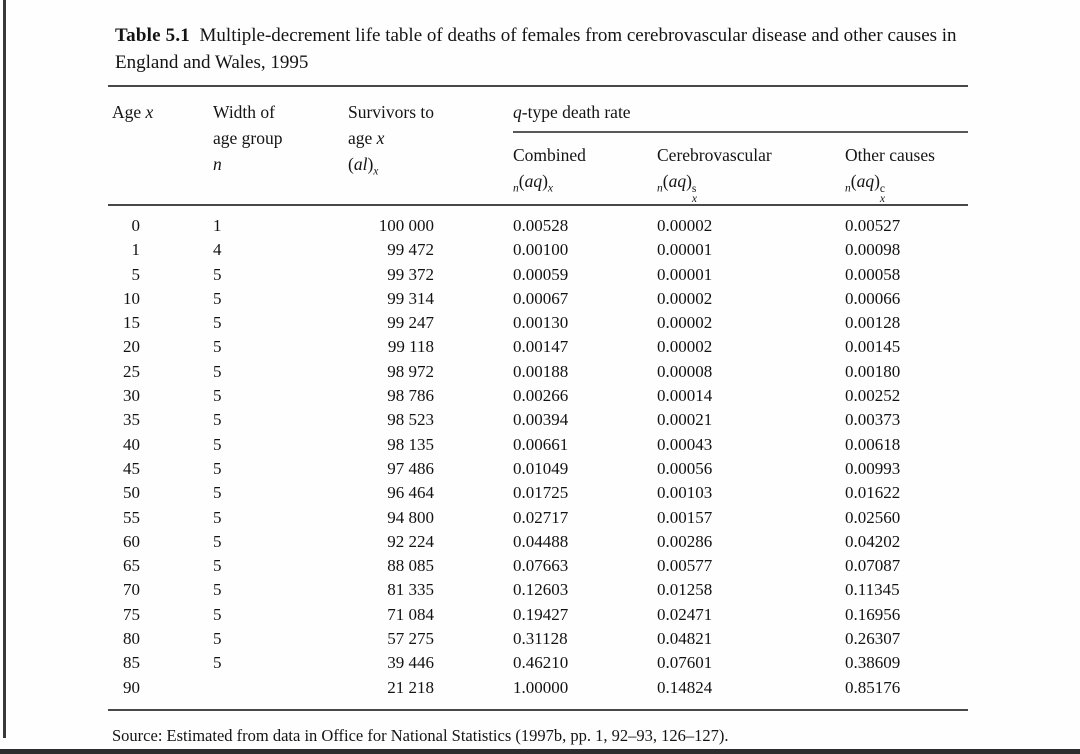 The height and width of the screenshot is (754, 1080). What do you see at coordinates (133, 112) in the screenshot?
I see `col-header-age: Age x` at bounding box center [133, 112].